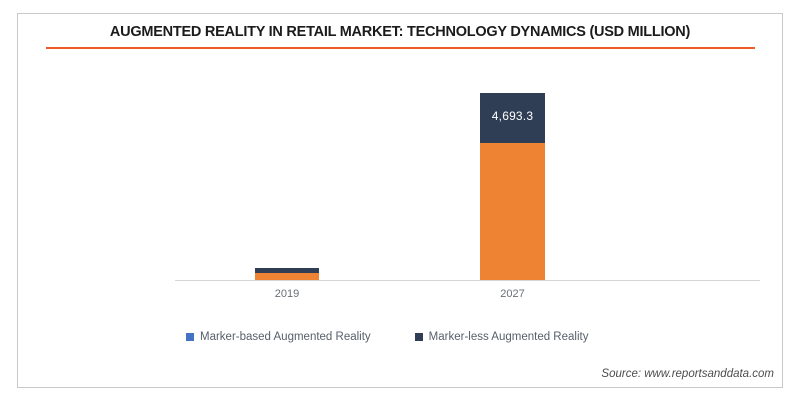 Image resolution: width=800 pixels, height=400 pixels. What do you see at coordinates (285, 337) in the screenshot?
I see `legend-label-marker-based: Marker-based Augmented Reality` at bounding box center [285, 337].